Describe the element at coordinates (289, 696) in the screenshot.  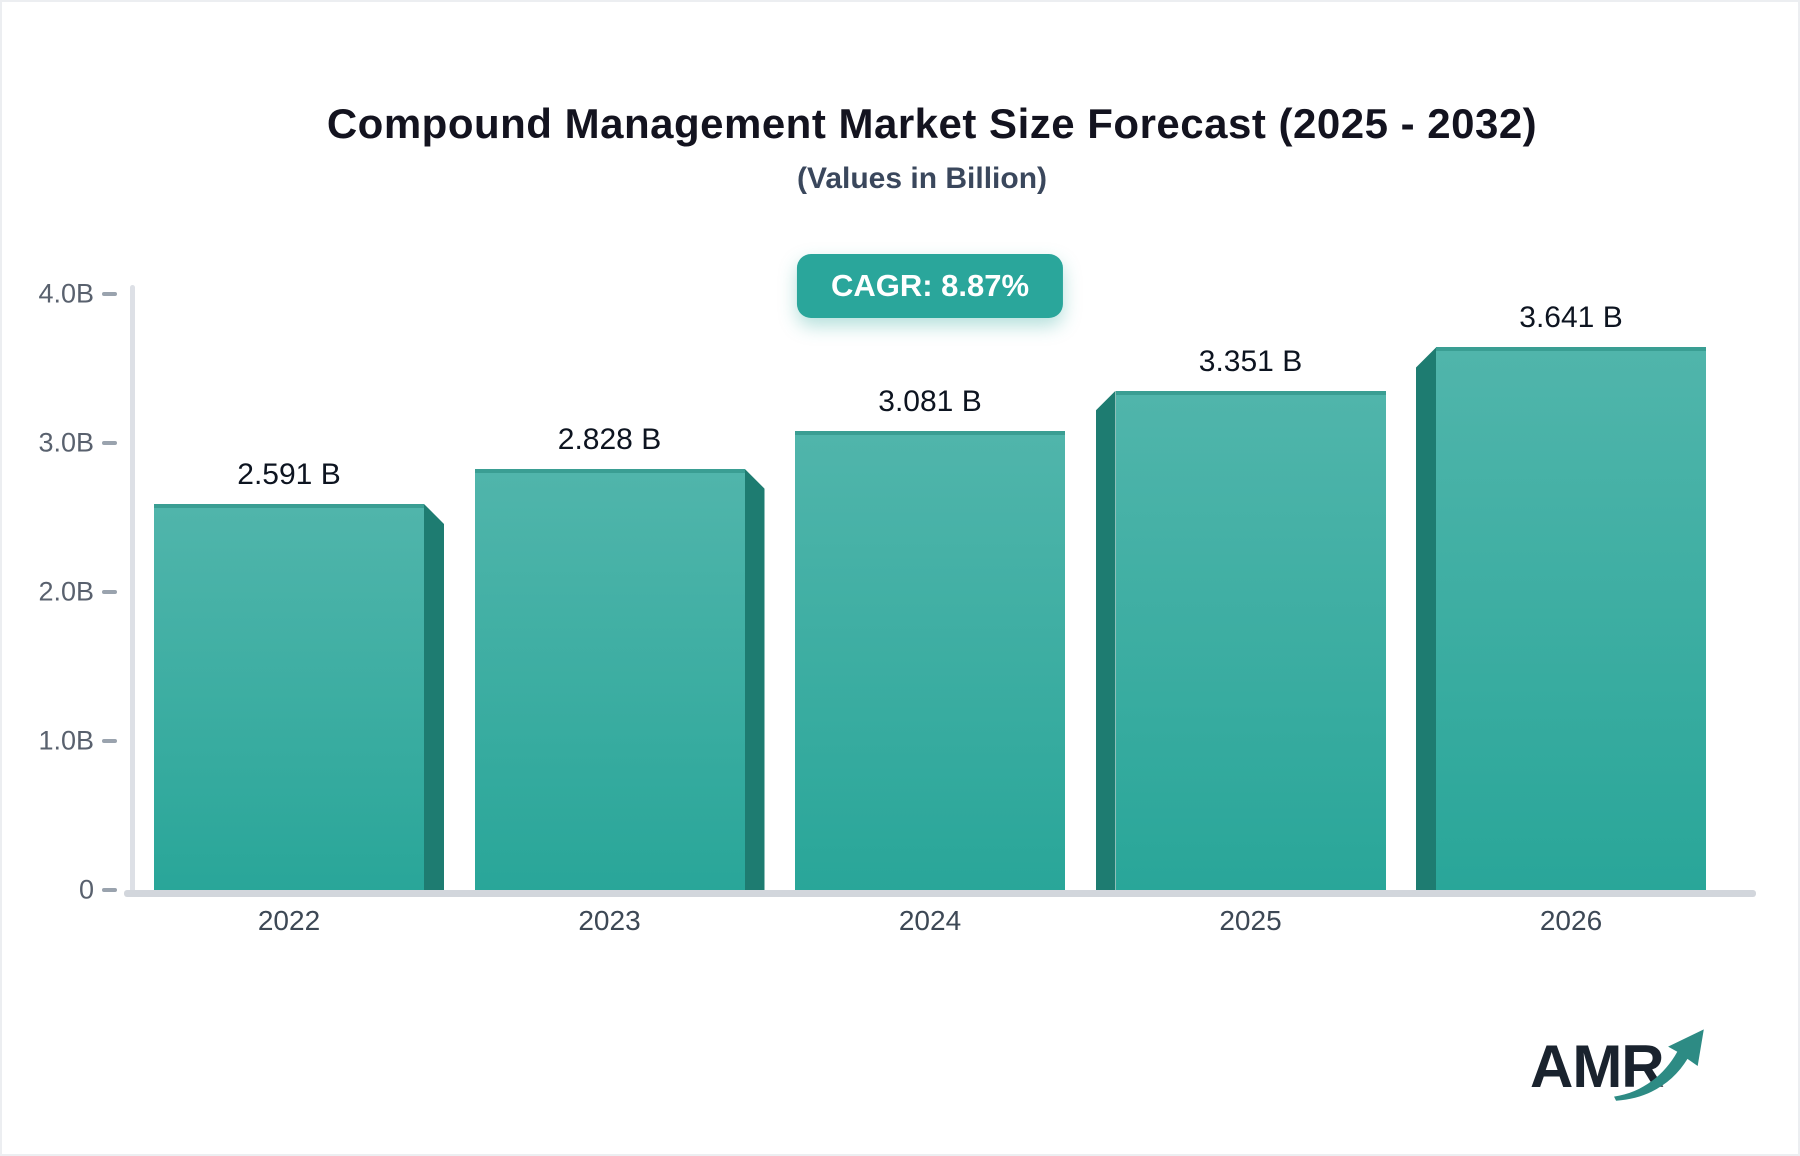
I see `bar-2022` at that location.